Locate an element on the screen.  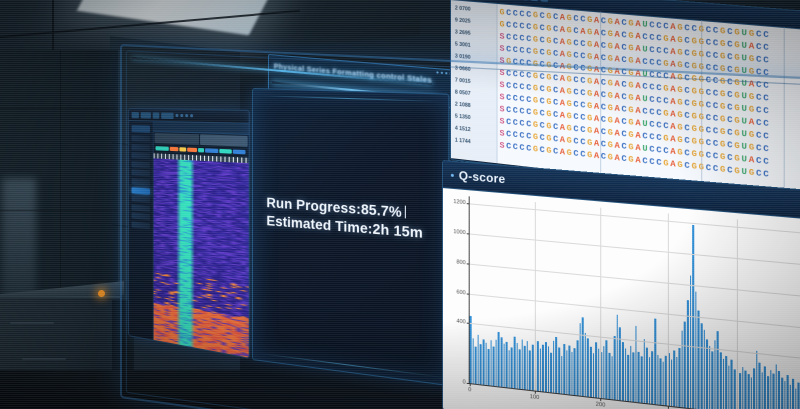
y-axis-tick-label: 800 is located at coordinates (461, 263).